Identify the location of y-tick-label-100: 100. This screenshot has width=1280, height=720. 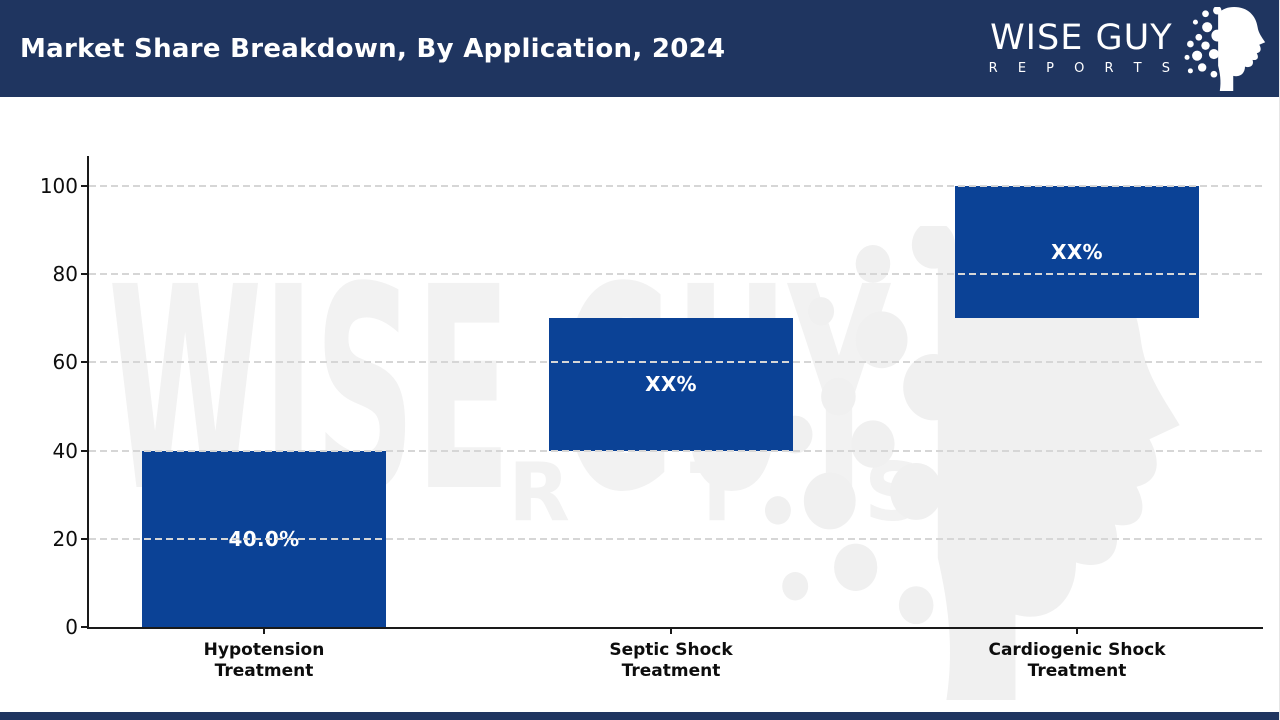
(58, 186).